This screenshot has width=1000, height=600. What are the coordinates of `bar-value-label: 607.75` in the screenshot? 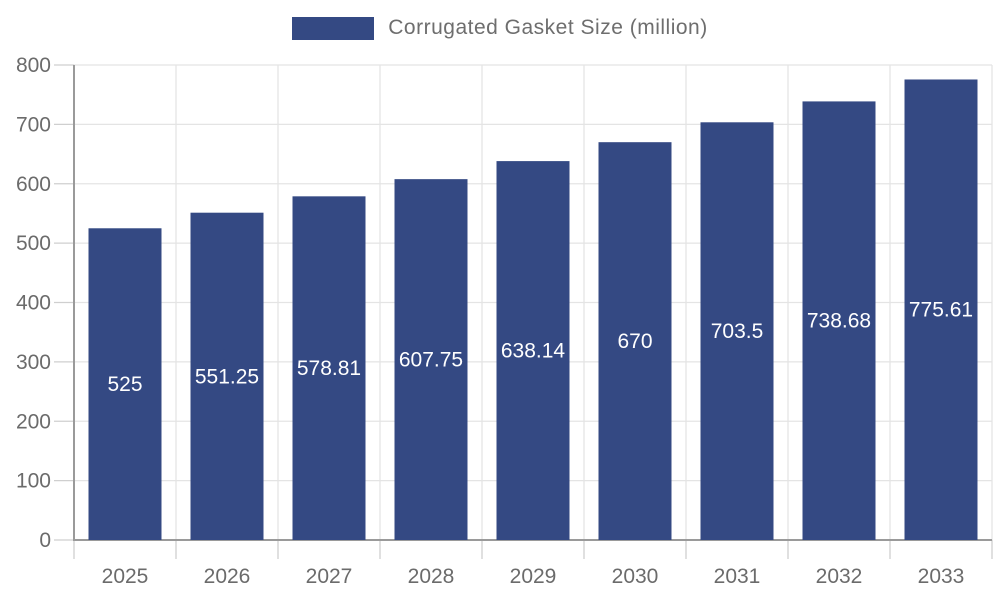 It's located at (431, 360).